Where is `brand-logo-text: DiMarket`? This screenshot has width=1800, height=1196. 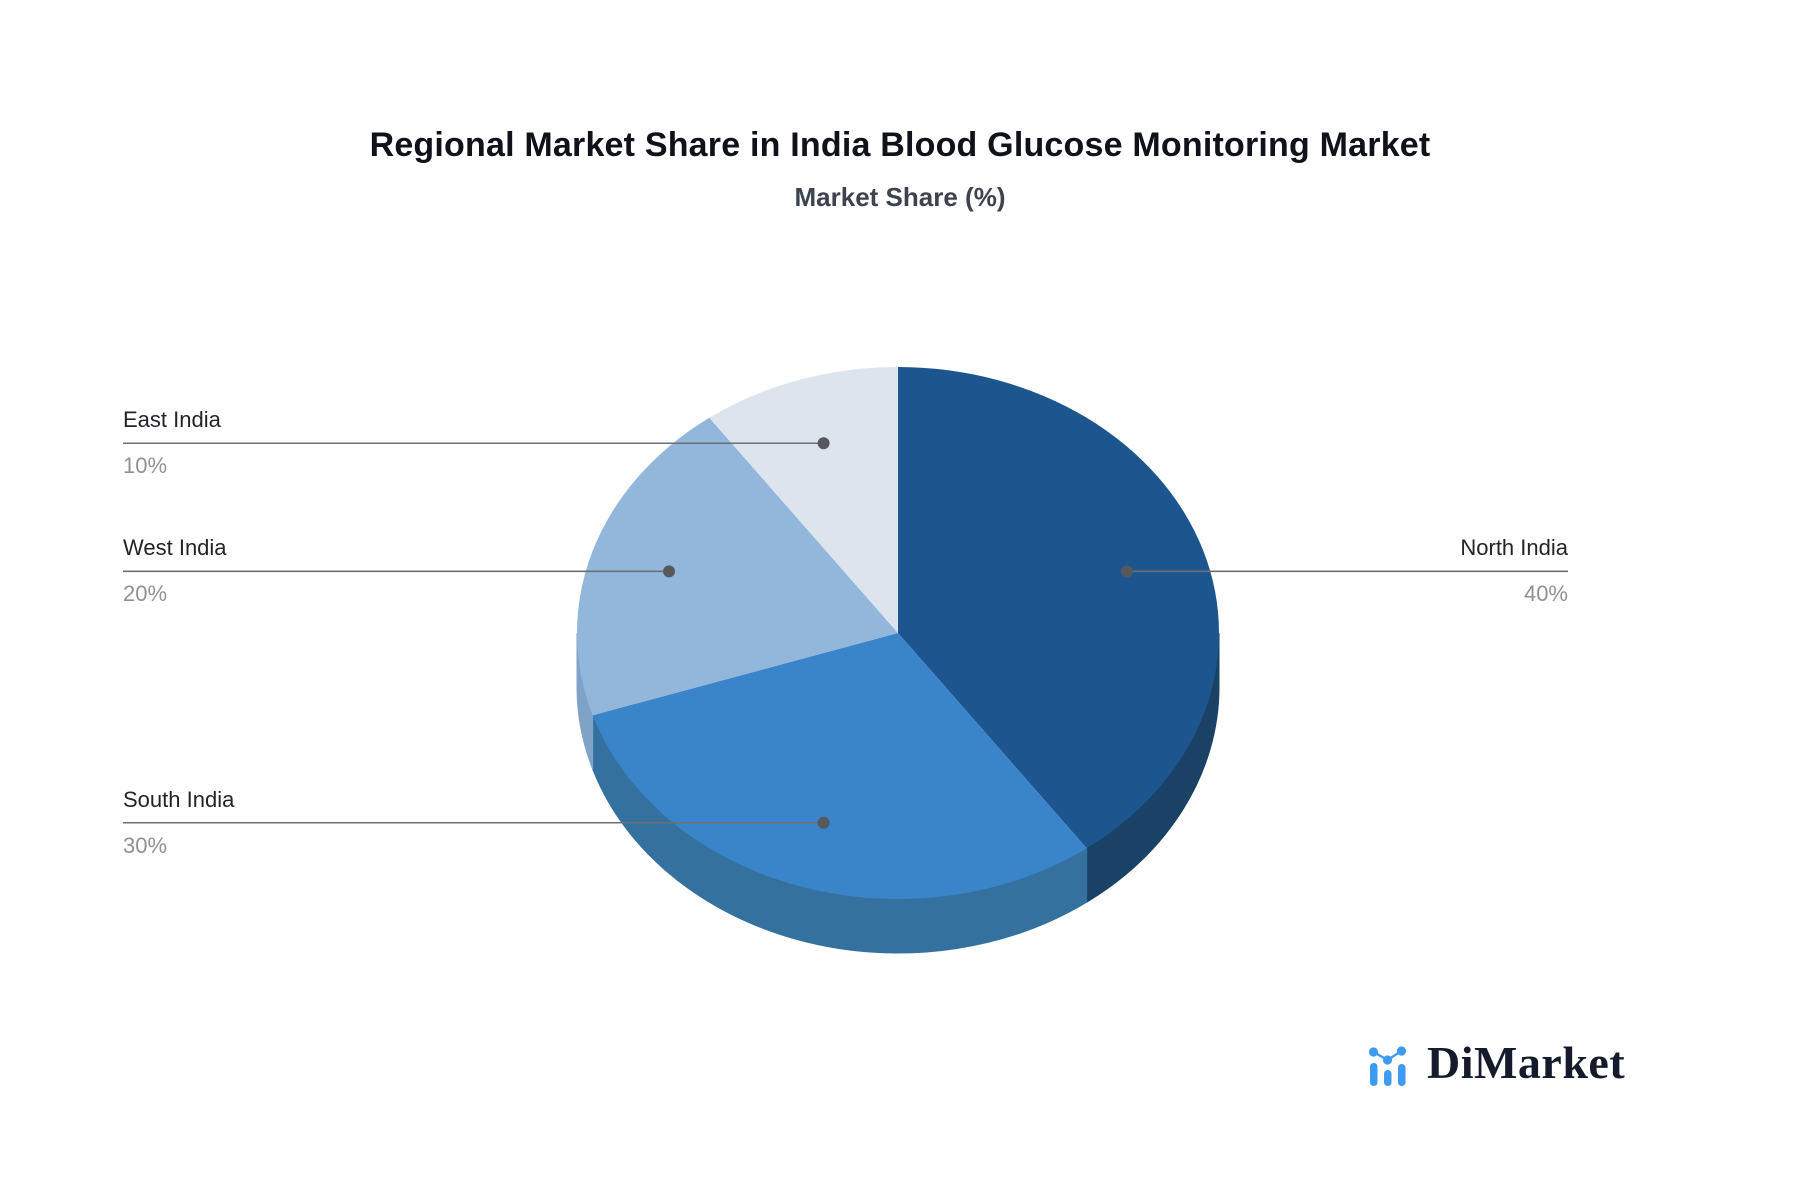
brand-logo-text: DiMarket is located at coordinates (1526, 1062).